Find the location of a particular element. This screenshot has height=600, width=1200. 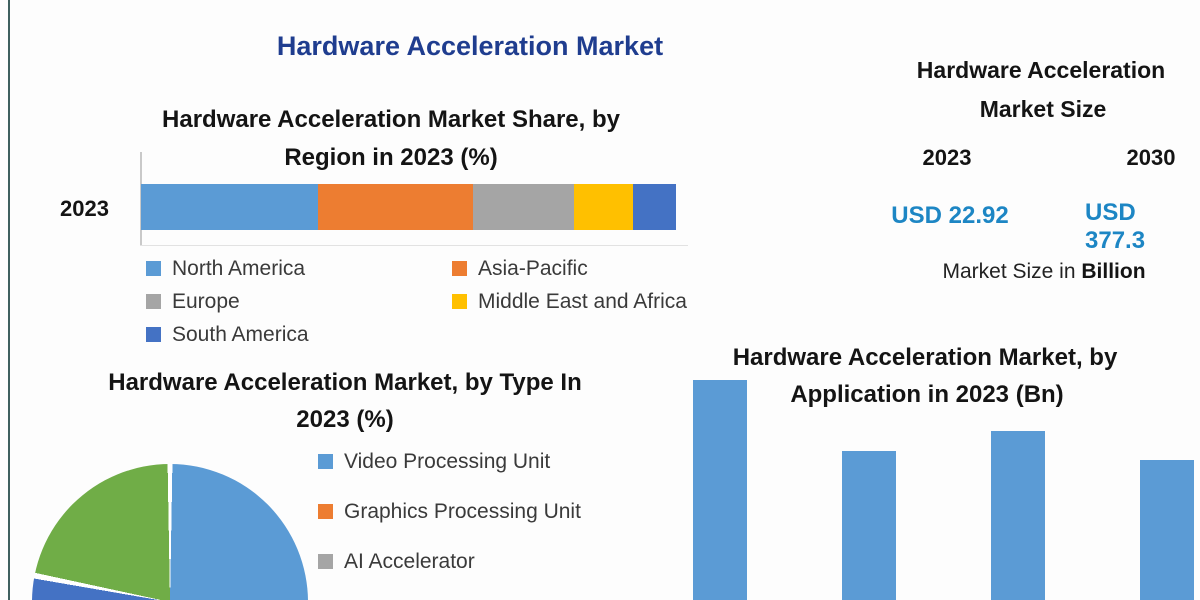

region-axis-label: 2023 is located at coordinates (84, 208).